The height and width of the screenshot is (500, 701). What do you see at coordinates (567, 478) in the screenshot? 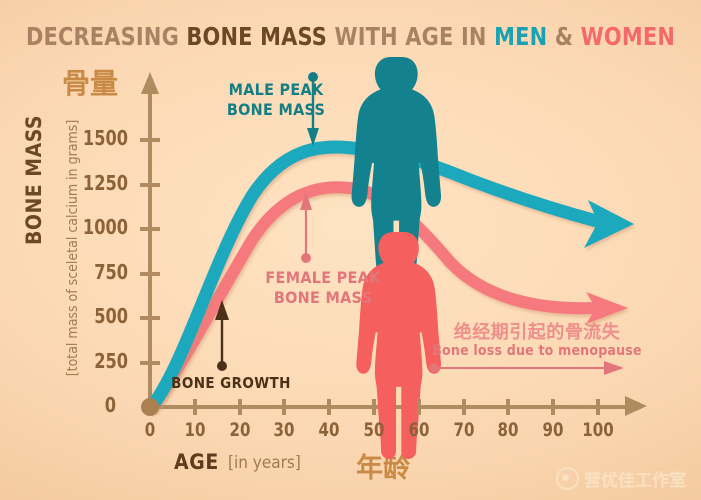
I see `weibo-eye-icon` at bounding box center [567, 478].